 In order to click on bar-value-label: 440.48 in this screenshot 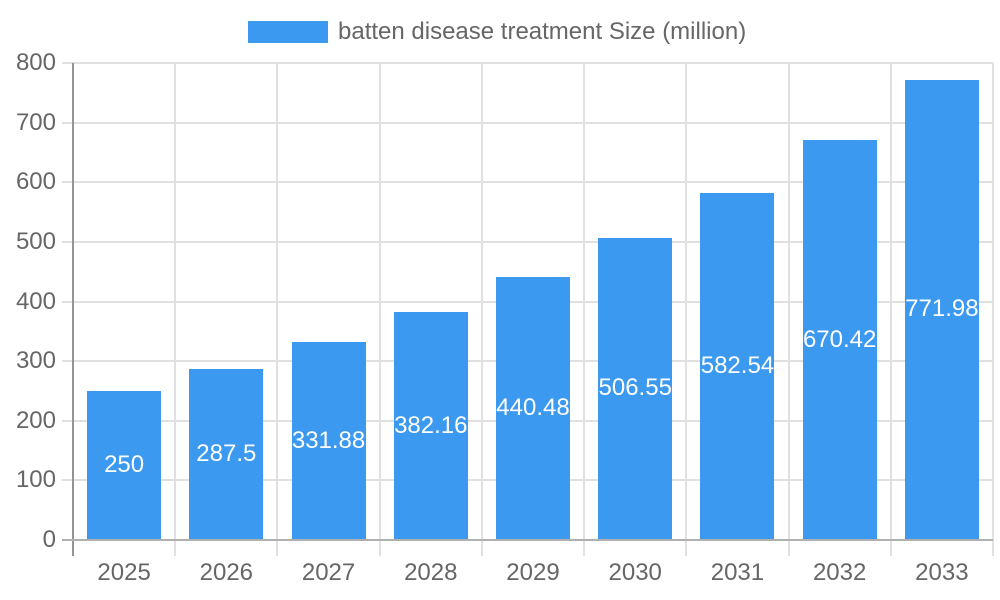, I will do `click(533, 408)`.